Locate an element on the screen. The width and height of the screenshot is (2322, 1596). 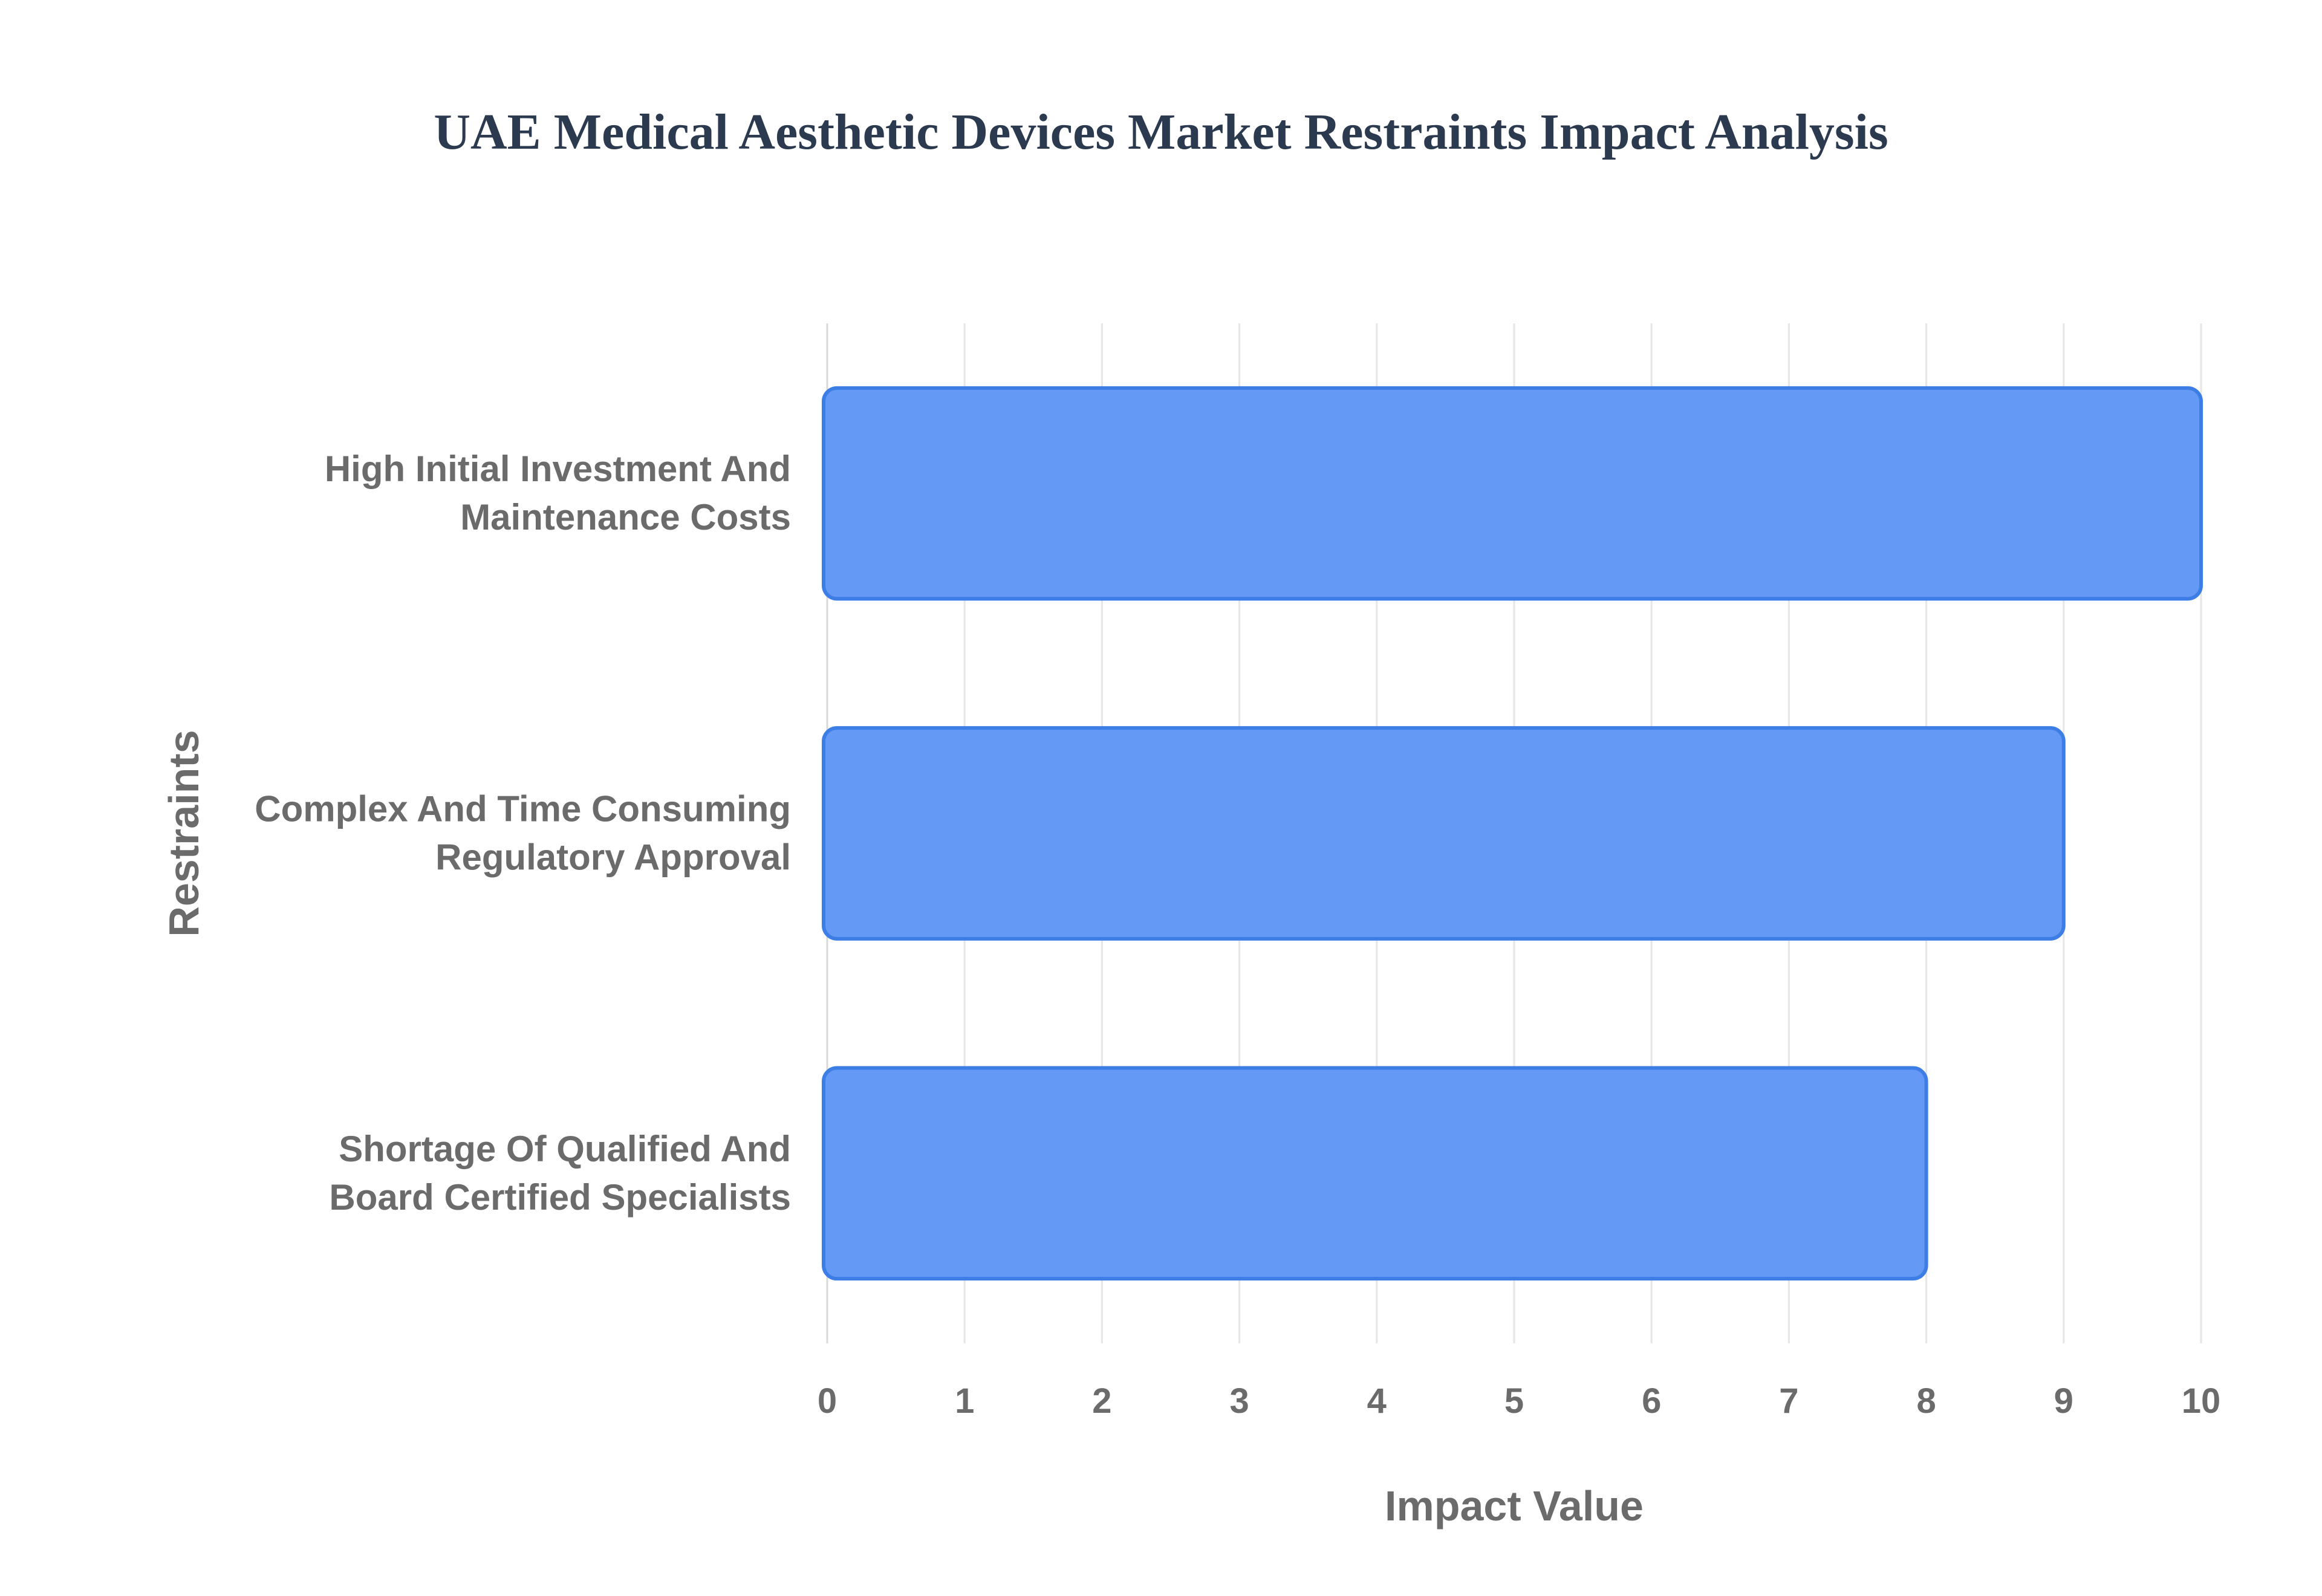
x-tick-label: 0 is located at coordinates (827, 1401).